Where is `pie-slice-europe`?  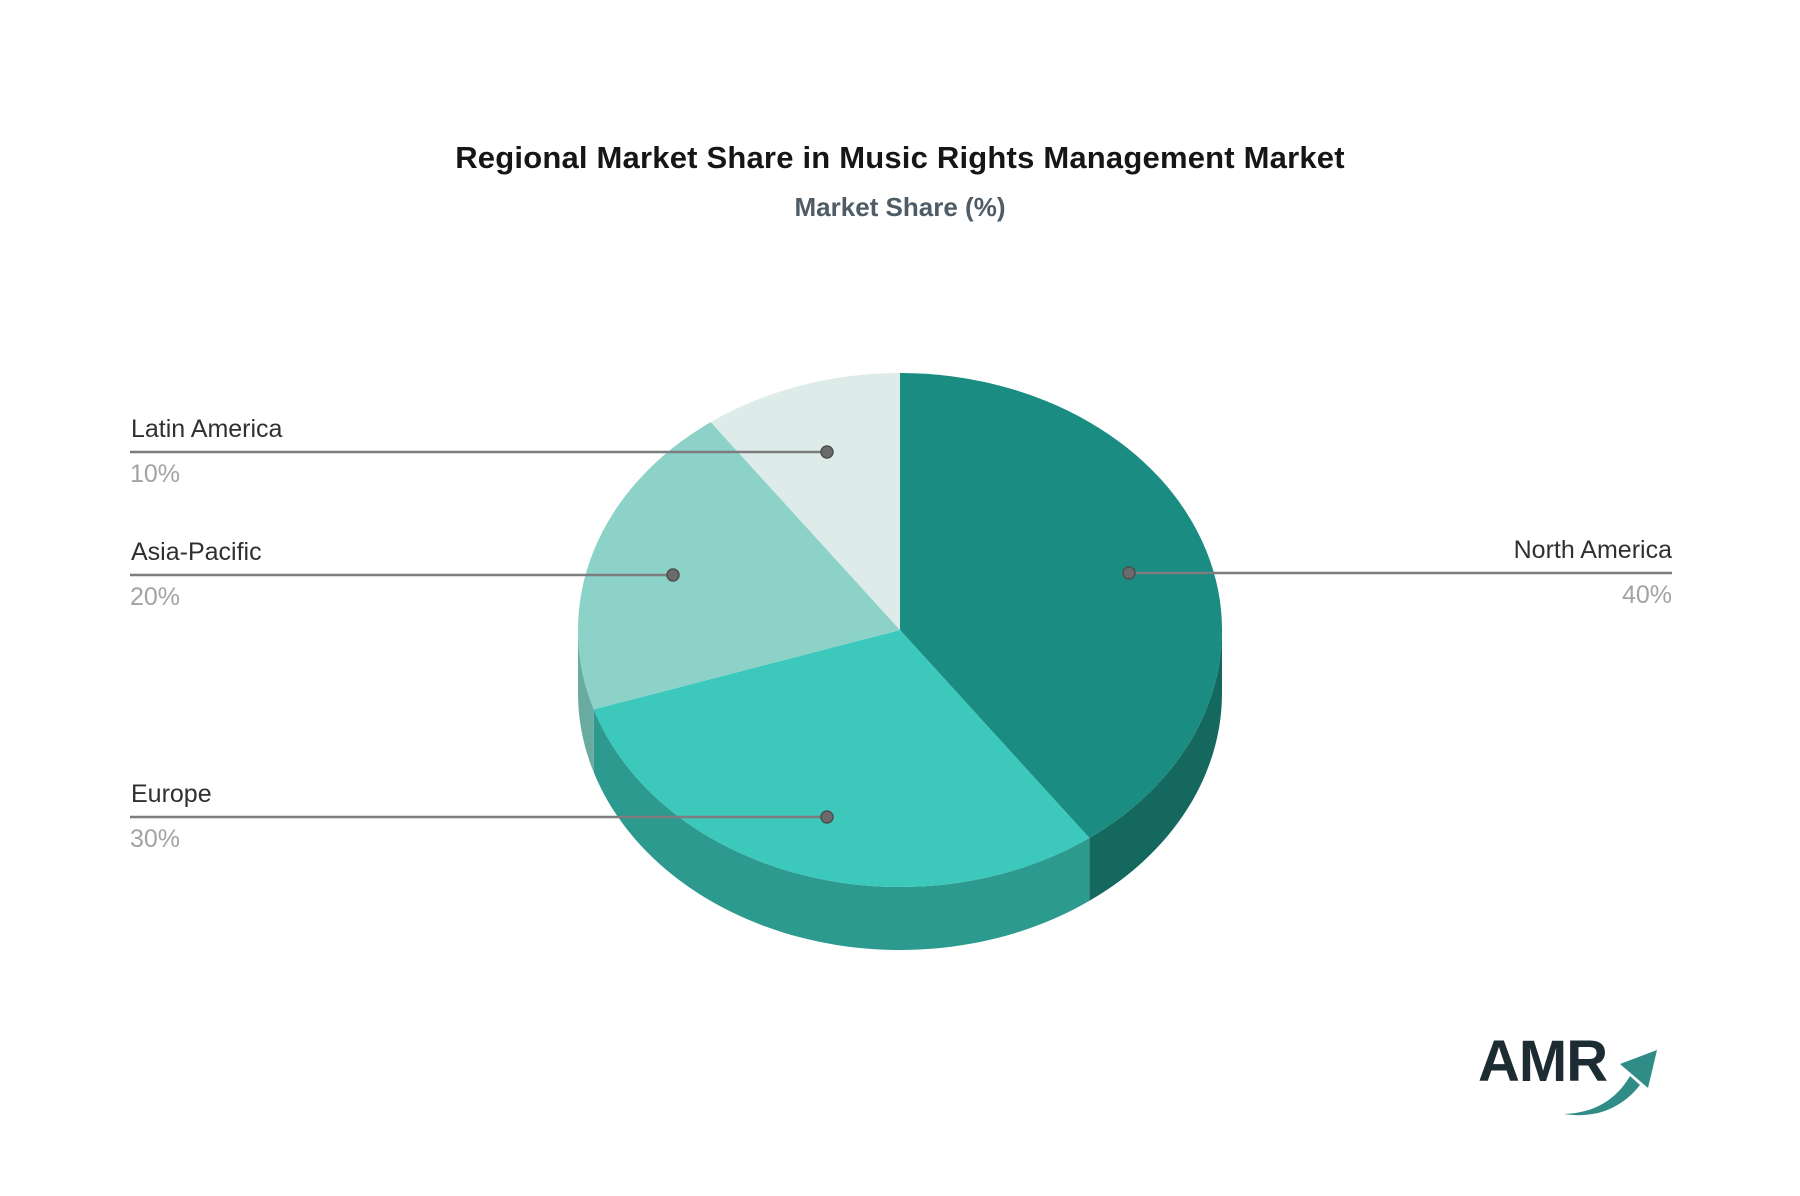
pie-slice-europe is located at coordinates (841, 759).